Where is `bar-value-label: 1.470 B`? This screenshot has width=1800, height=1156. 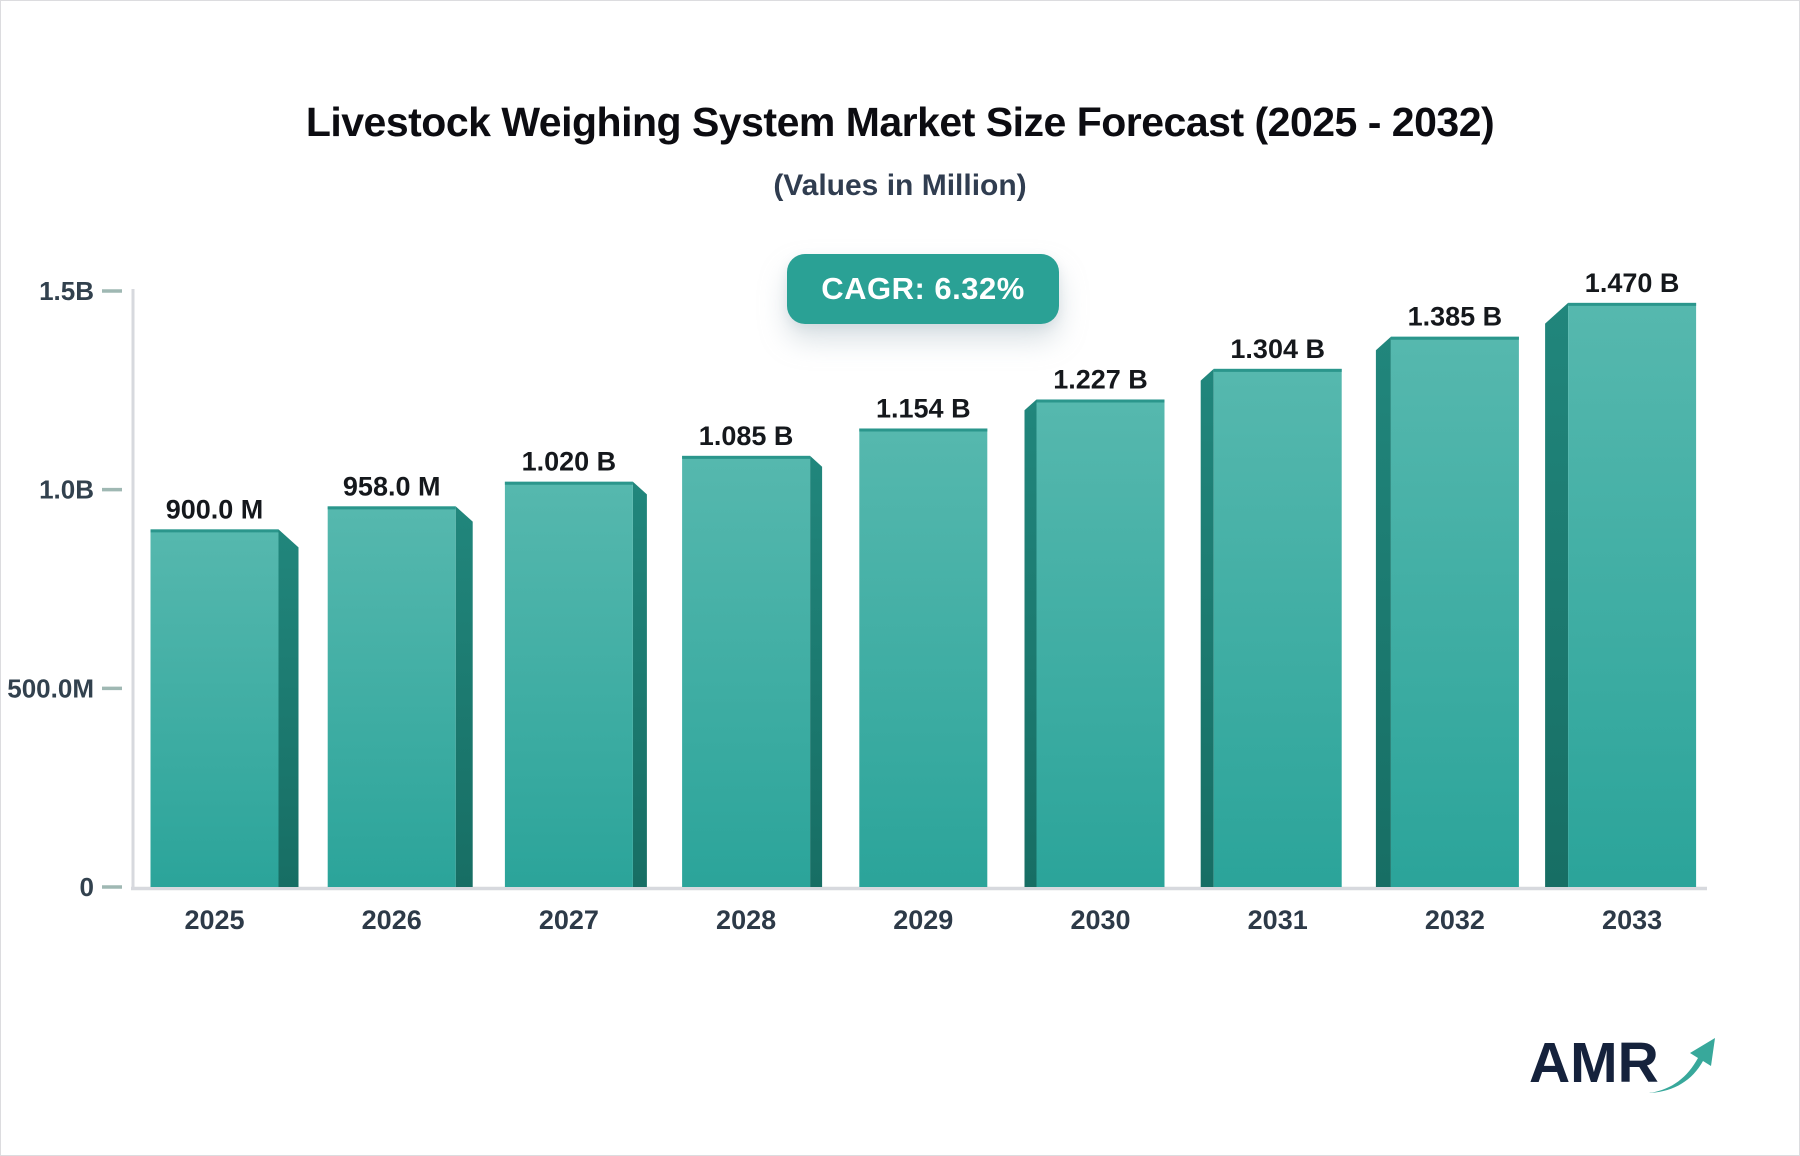 bar-value-label: 1.470 B is located at coordinates (1632, 283).